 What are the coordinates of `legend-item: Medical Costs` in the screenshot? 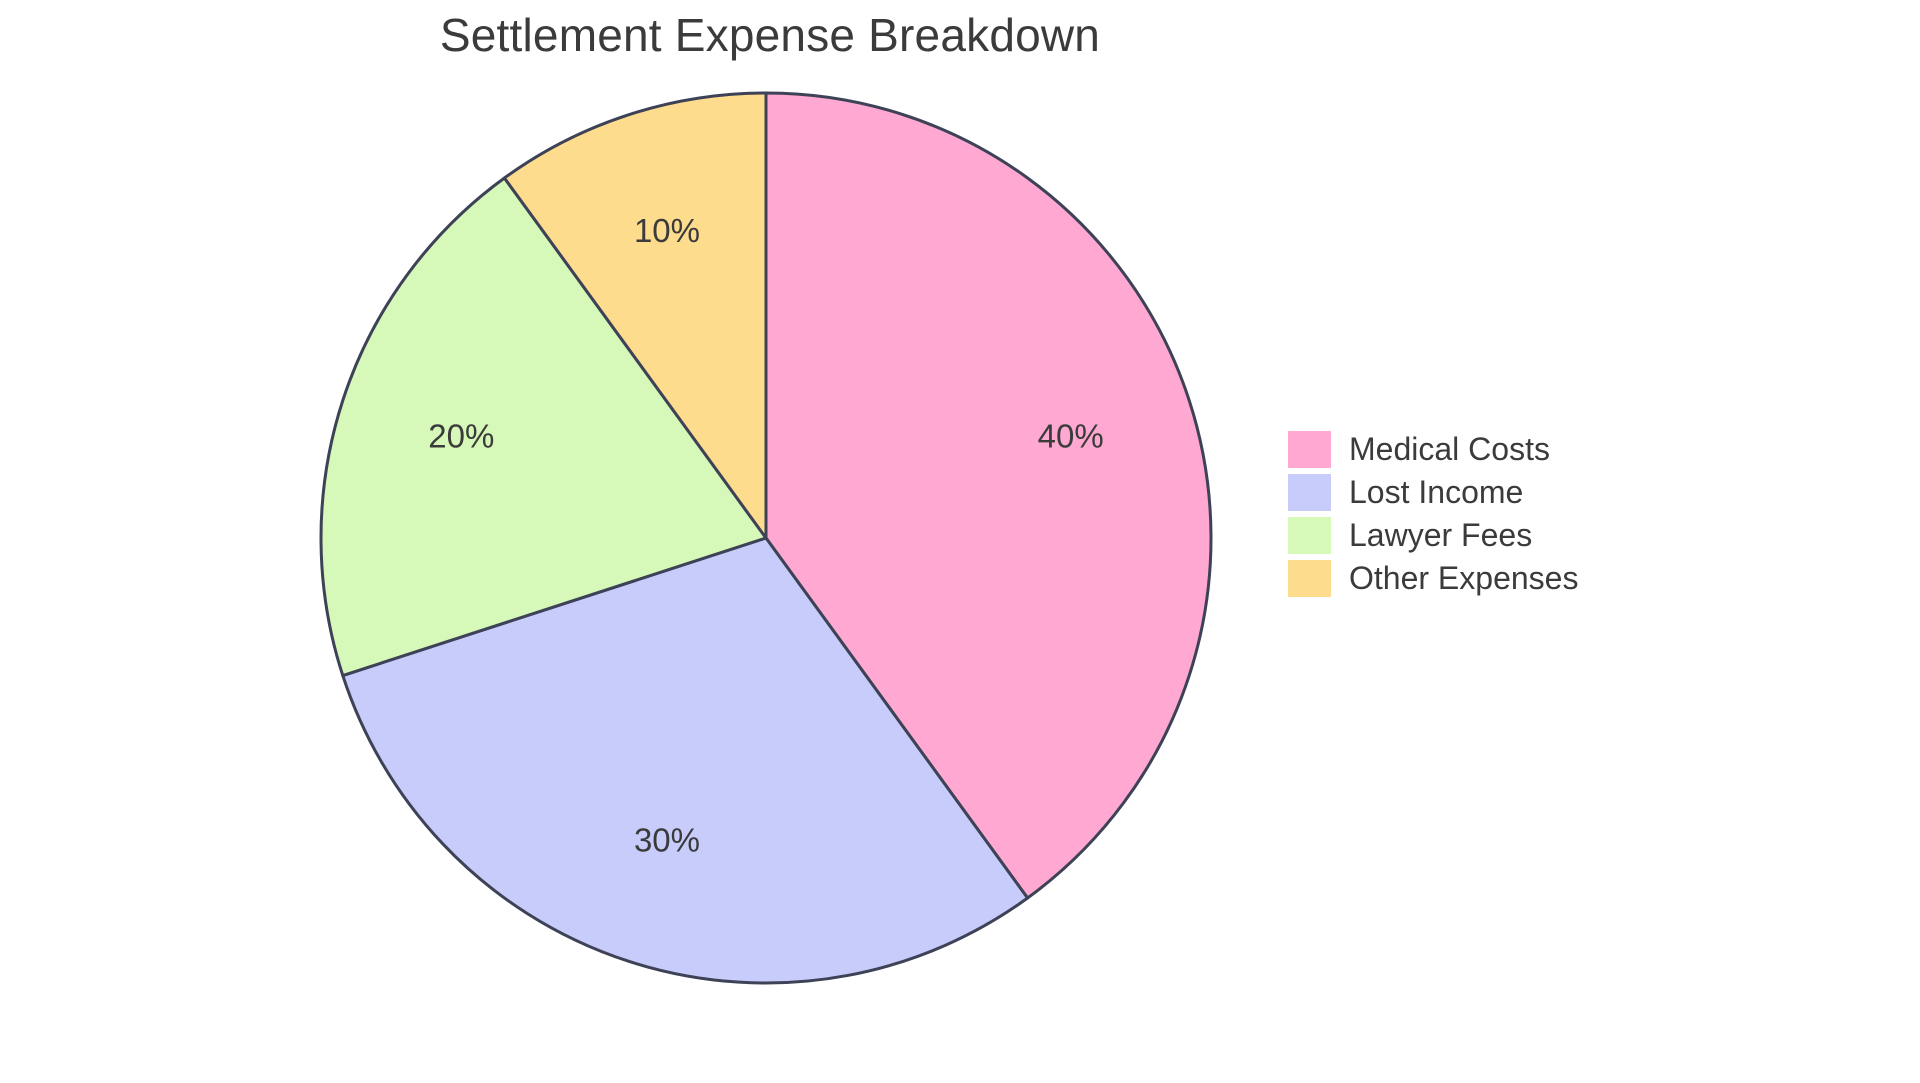 It's located at (1433, 449).